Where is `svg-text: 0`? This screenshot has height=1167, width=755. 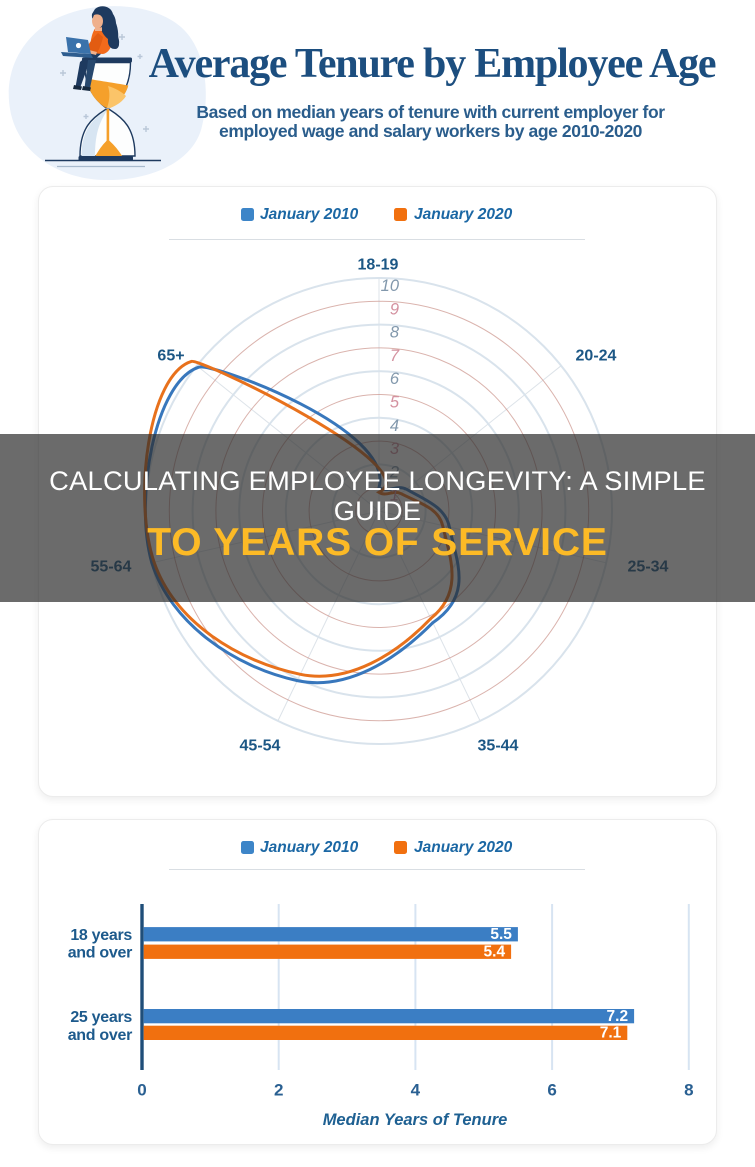 svg-text: 0 is located at coordinates (141, 1090).